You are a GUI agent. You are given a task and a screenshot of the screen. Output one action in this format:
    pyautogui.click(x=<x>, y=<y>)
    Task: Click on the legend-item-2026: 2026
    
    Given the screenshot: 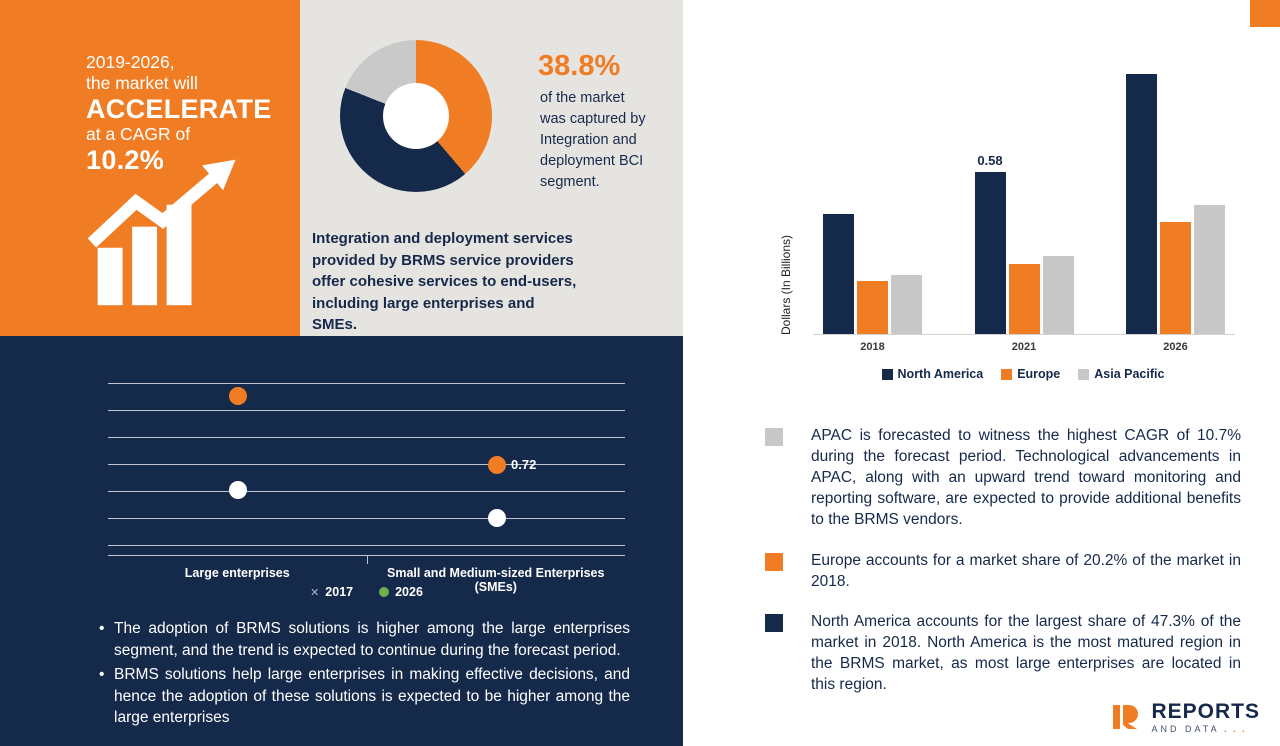 What is the action you would take?
    pyautogui.click(x=401, y=592)
    